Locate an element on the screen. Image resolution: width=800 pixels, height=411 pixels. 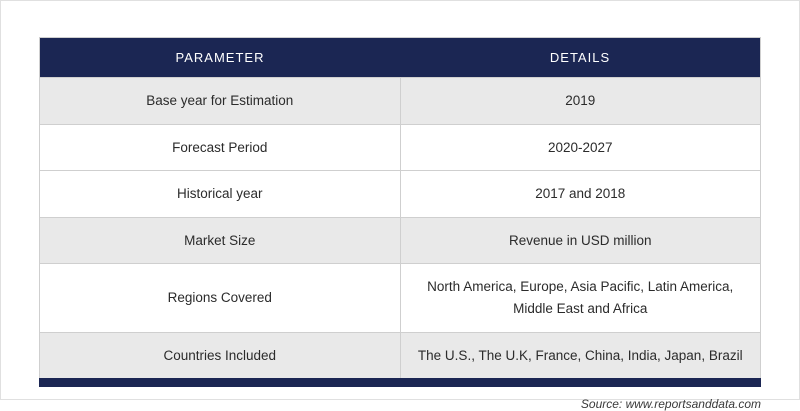
table-header-row: PARAMETER DETAILS is located at coordinates (400, 57).